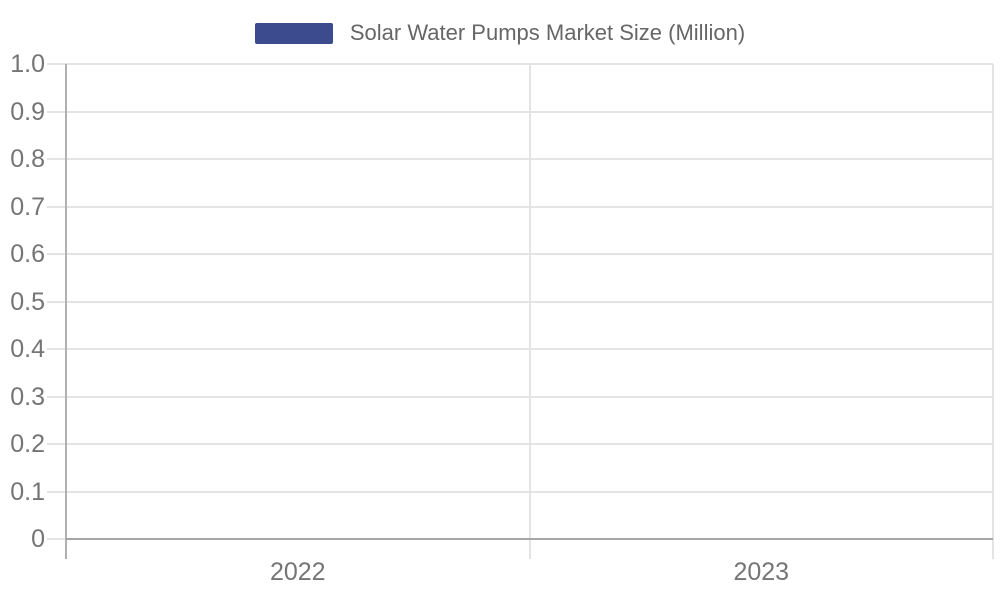 This screenshot has width=1000, height=600. Describe the element at coordinates (27, 396) in the screenshot. I see `y-axis-tick-label: 0.3` at that location.